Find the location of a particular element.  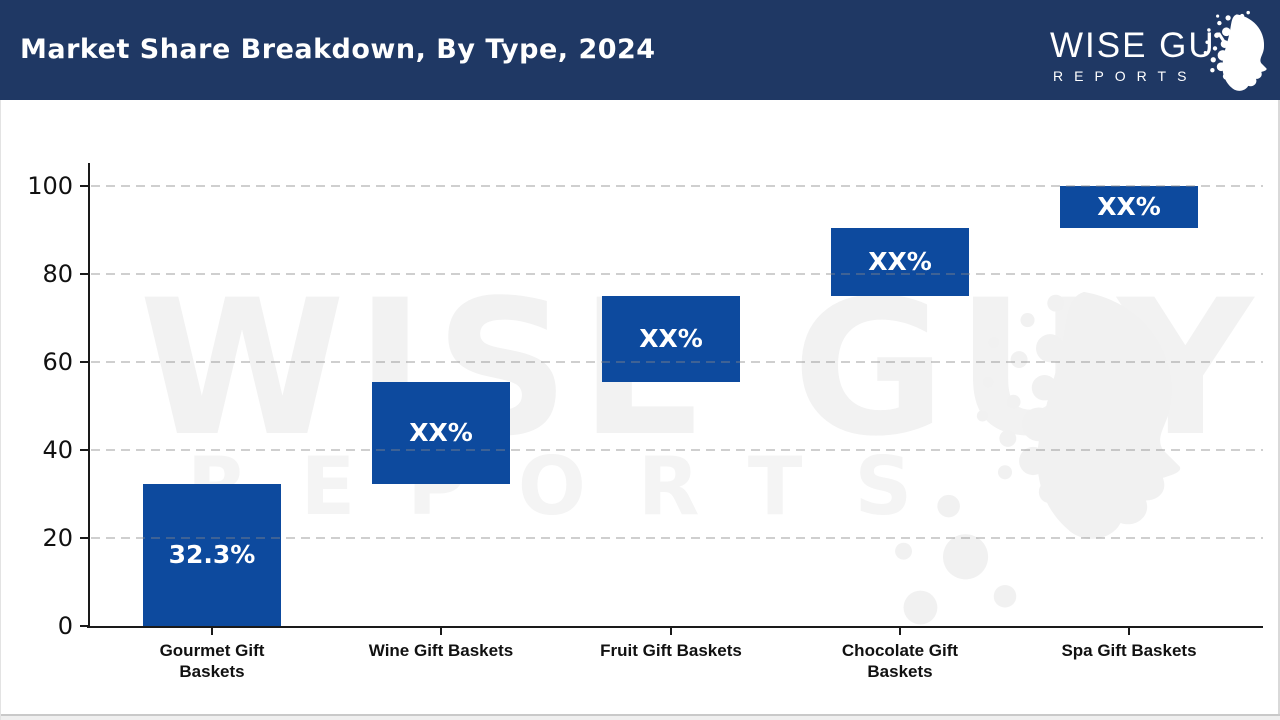

x-axis-line is located at coordinates (675, 627).